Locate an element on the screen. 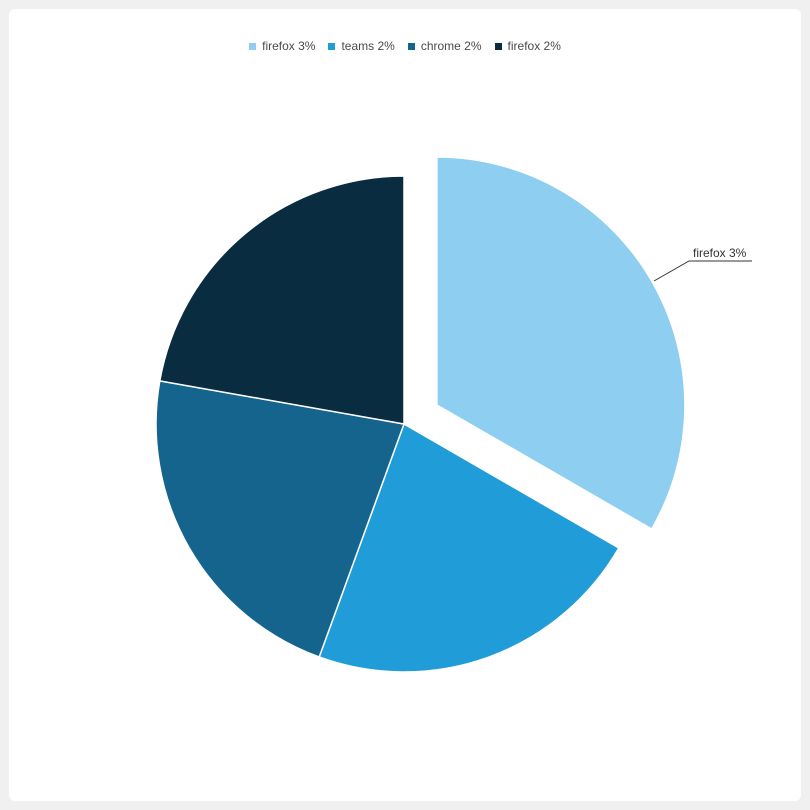 The height and width of the screenshot is (810, 810). callout-leader-line is located at coordinates (702, 271).